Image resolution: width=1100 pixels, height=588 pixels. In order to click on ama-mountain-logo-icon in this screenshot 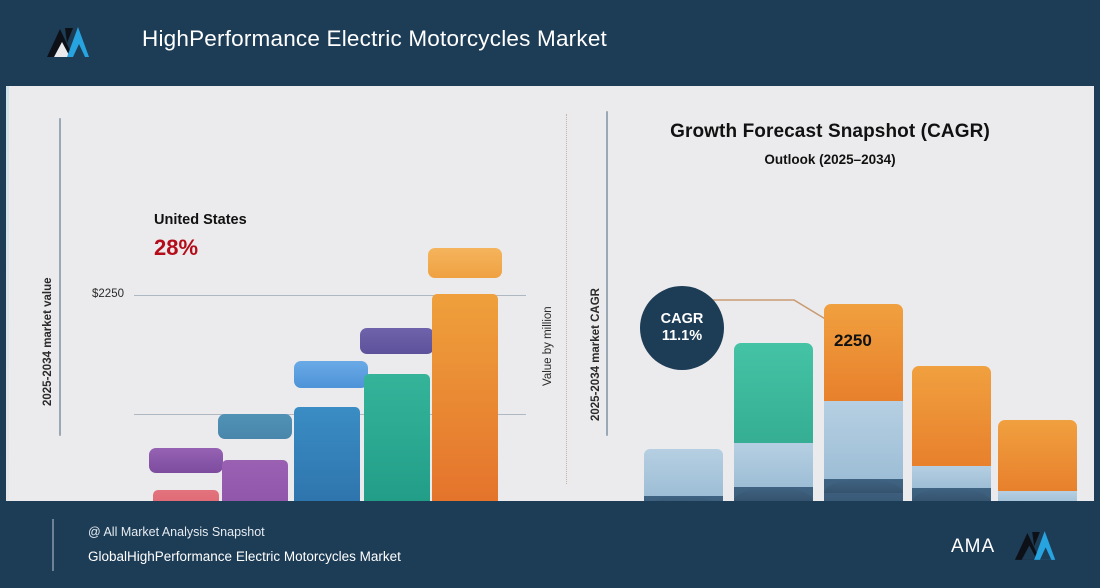, I will do `click(70, 42)`.